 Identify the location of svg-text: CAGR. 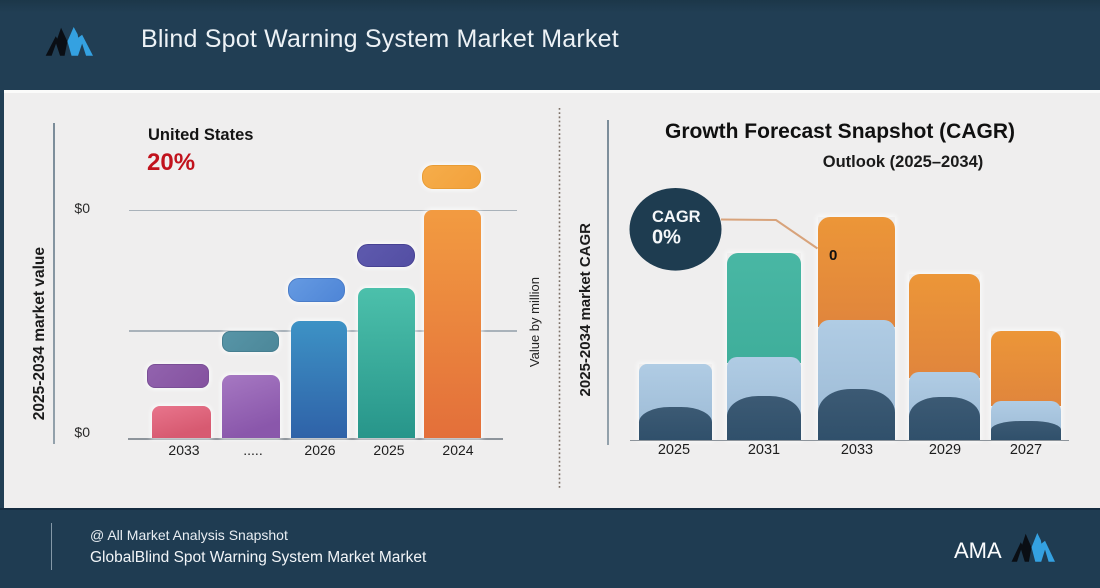
(676, 217).